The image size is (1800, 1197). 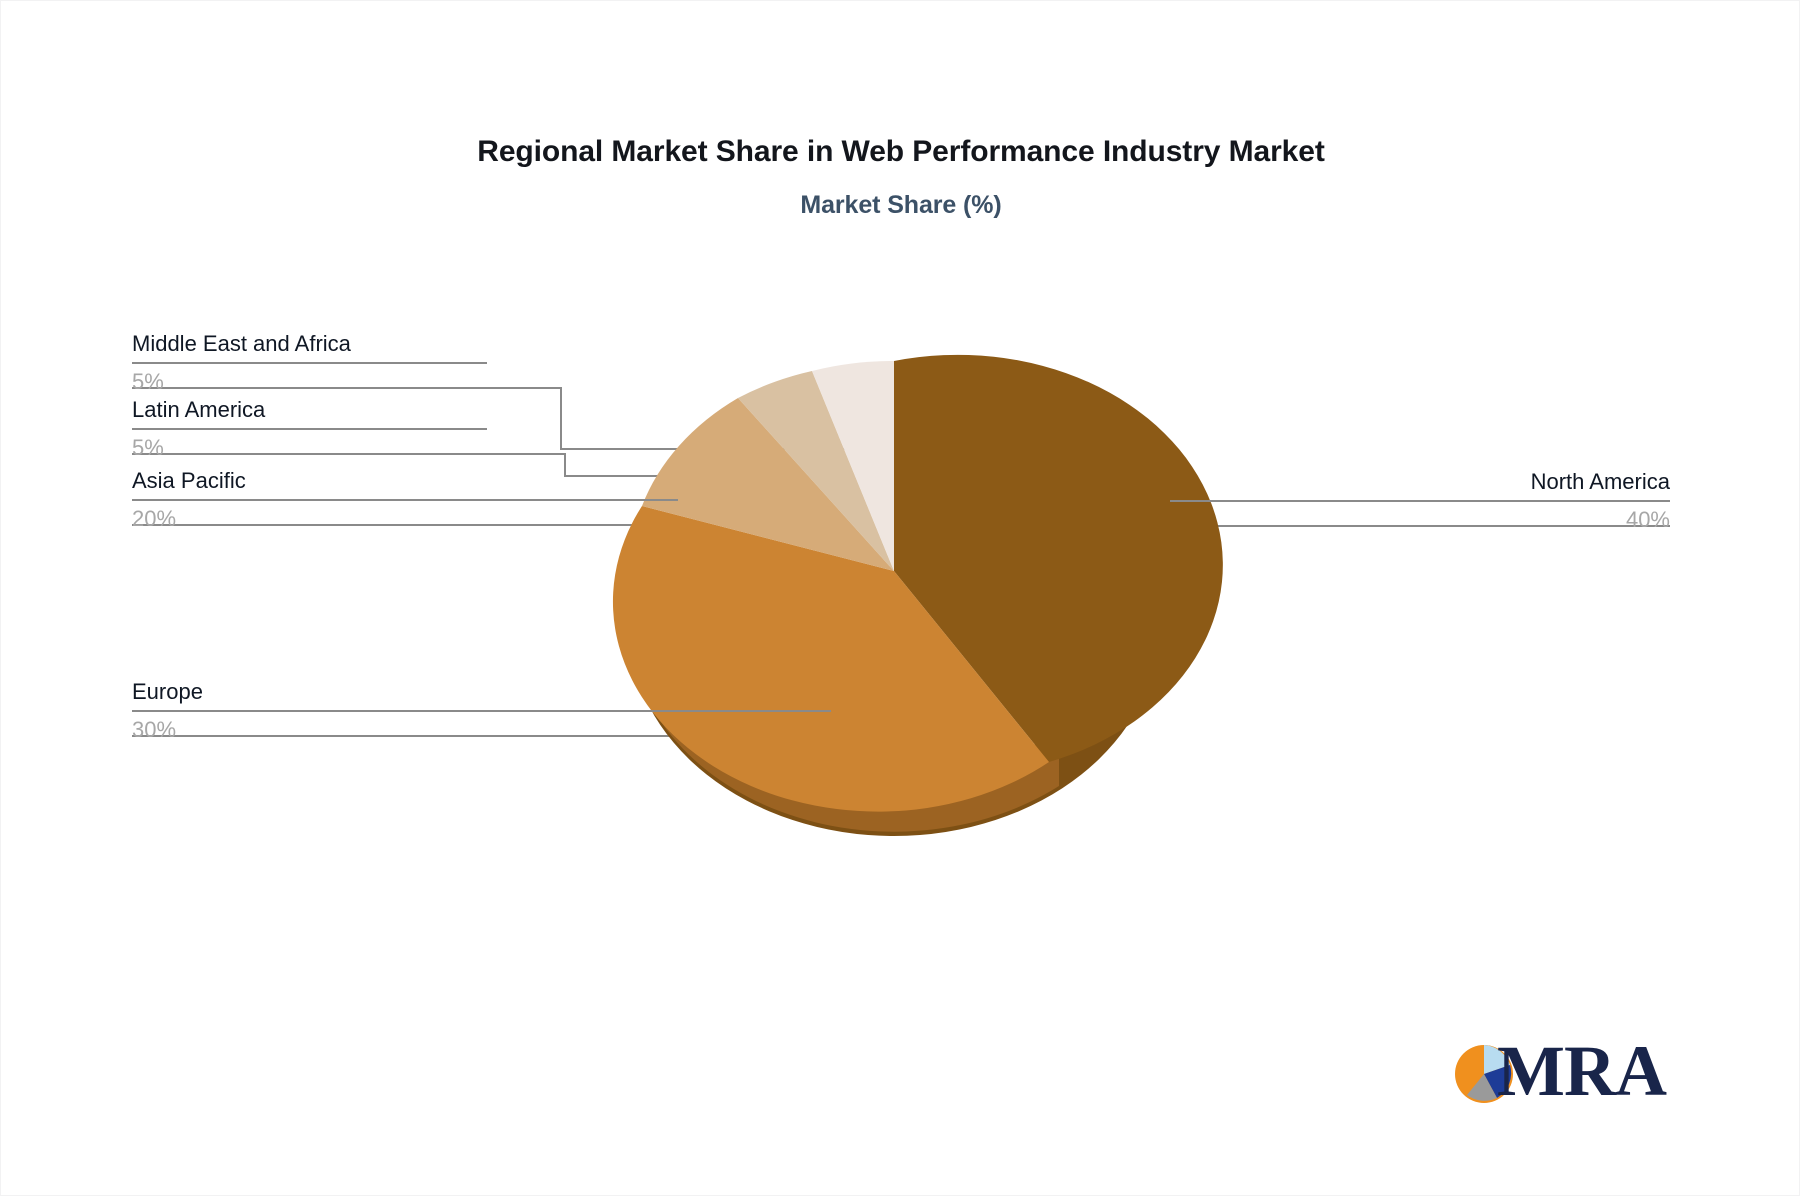 I want to click on pie-slice-europe, so click(x=830, y=659).